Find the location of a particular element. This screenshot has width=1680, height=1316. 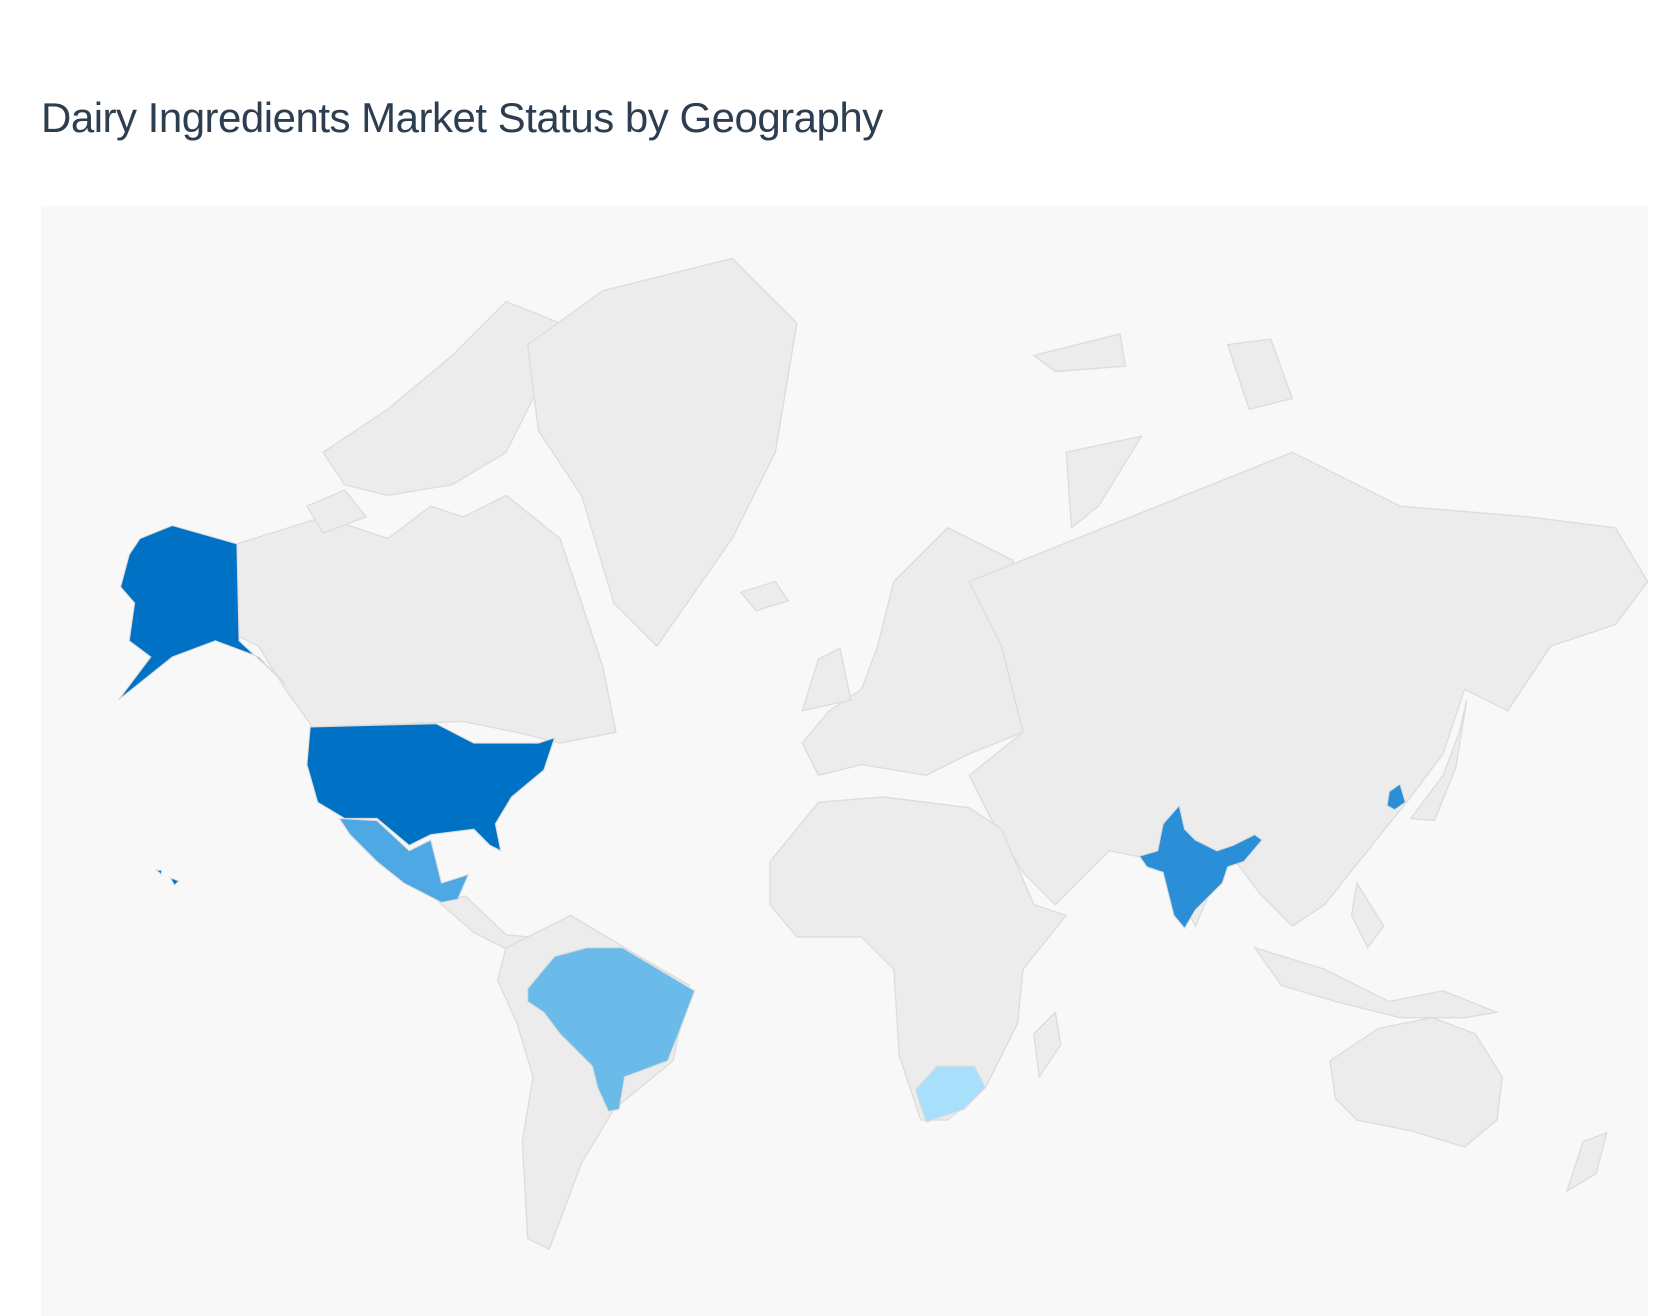

country-south-africa is located at coordinates (950, 1094).